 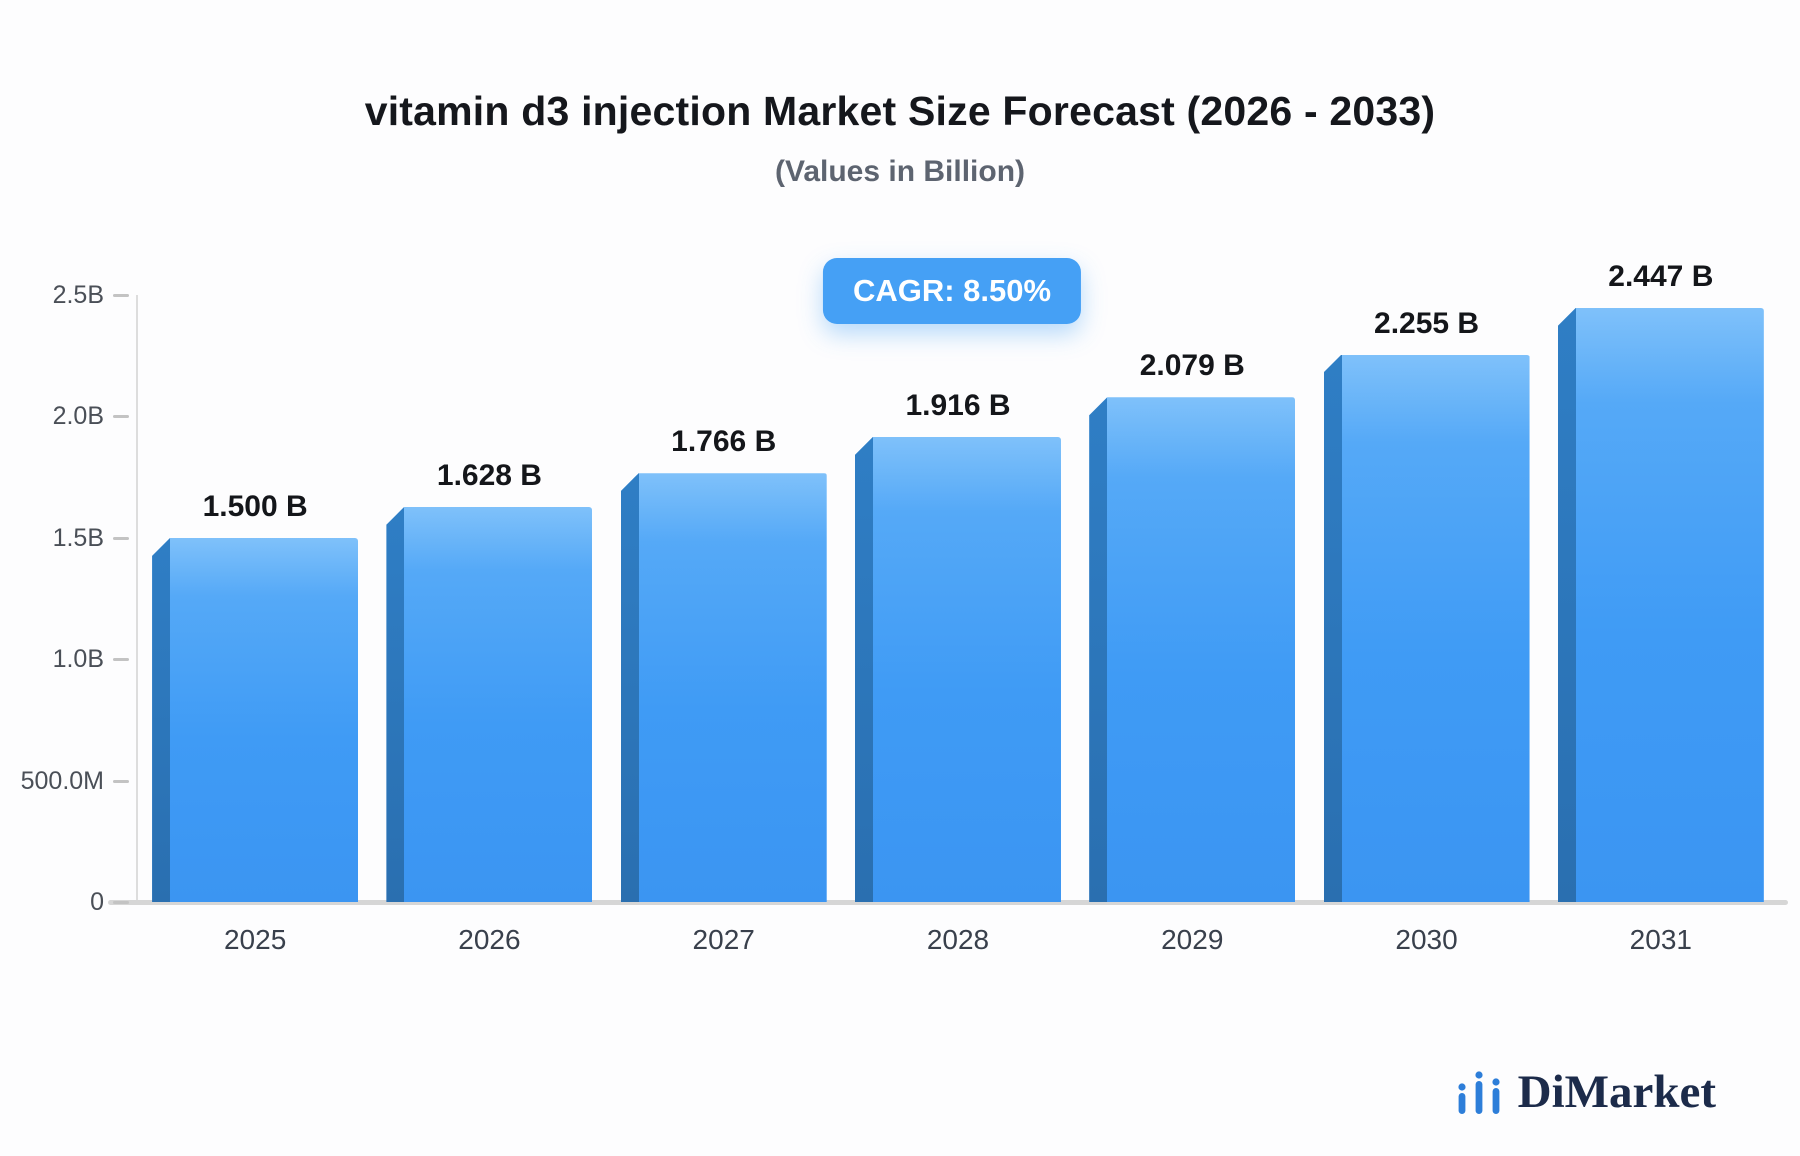 What do you see at coordinates (78, 537) in the screenshot?
I see `y-tick-label: 1.5B` at bounding box center [78, 537].